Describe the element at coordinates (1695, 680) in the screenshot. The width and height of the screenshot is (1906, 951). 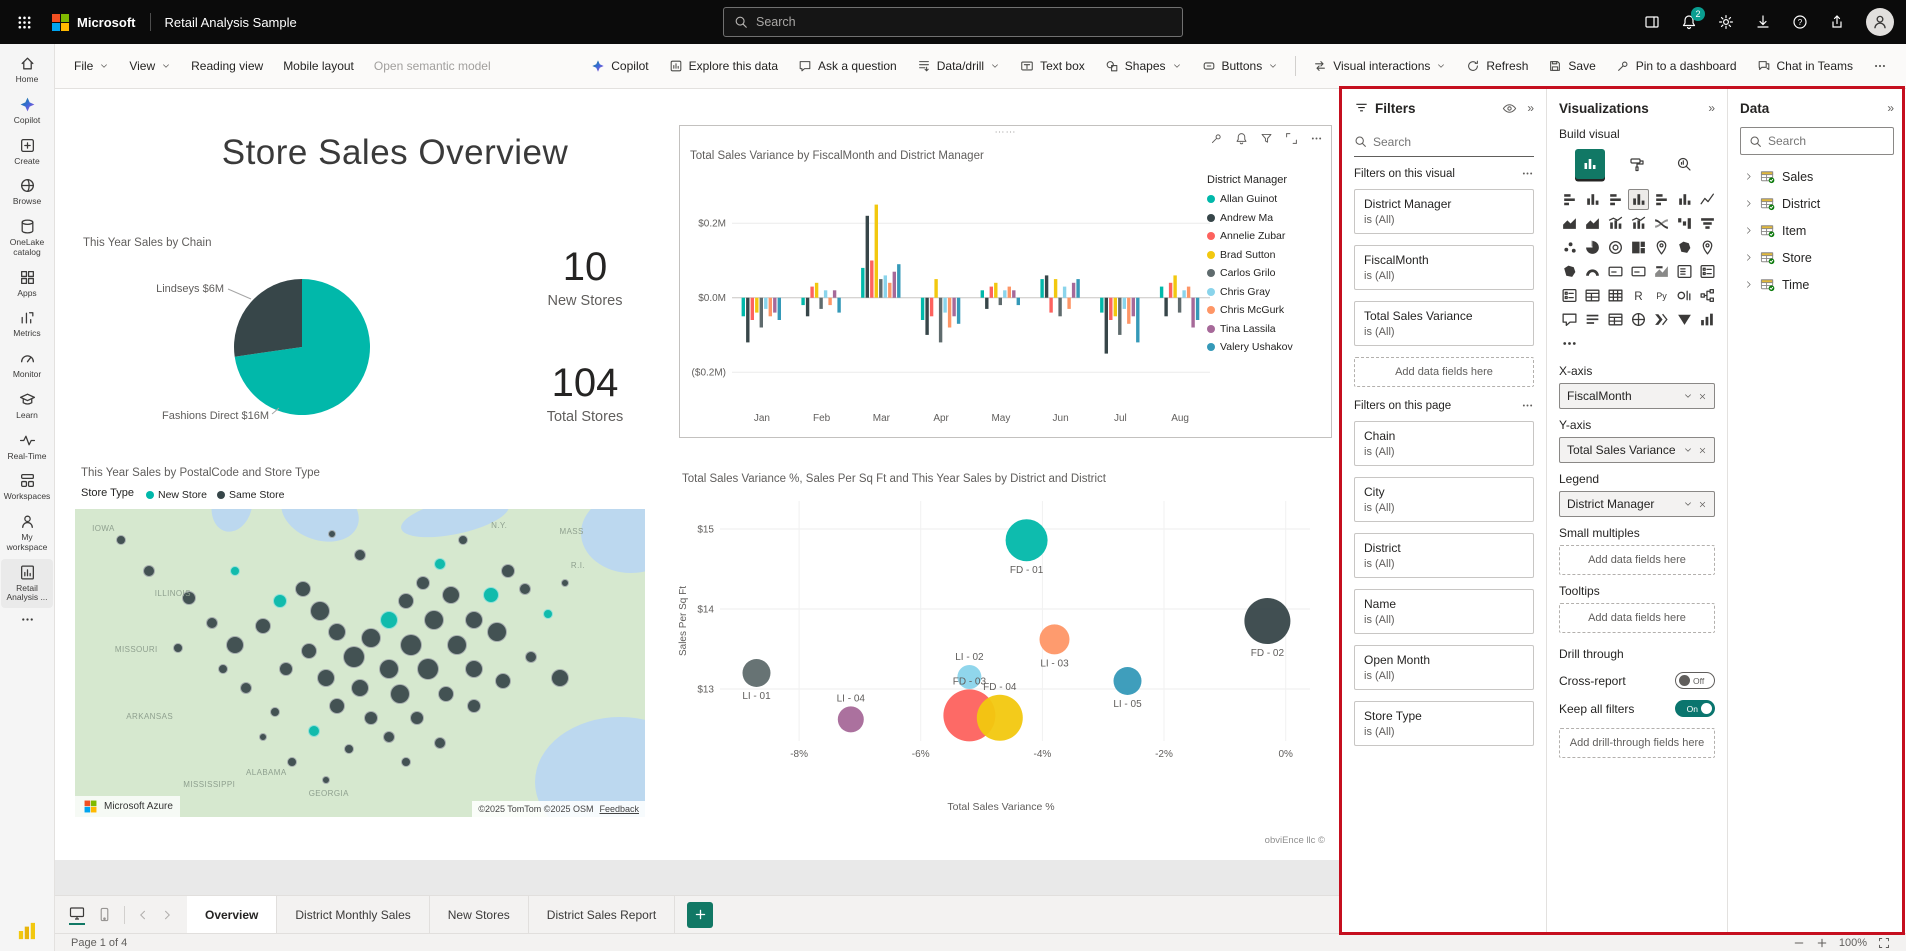
I see `cross-report-toggle: Off` at that location.